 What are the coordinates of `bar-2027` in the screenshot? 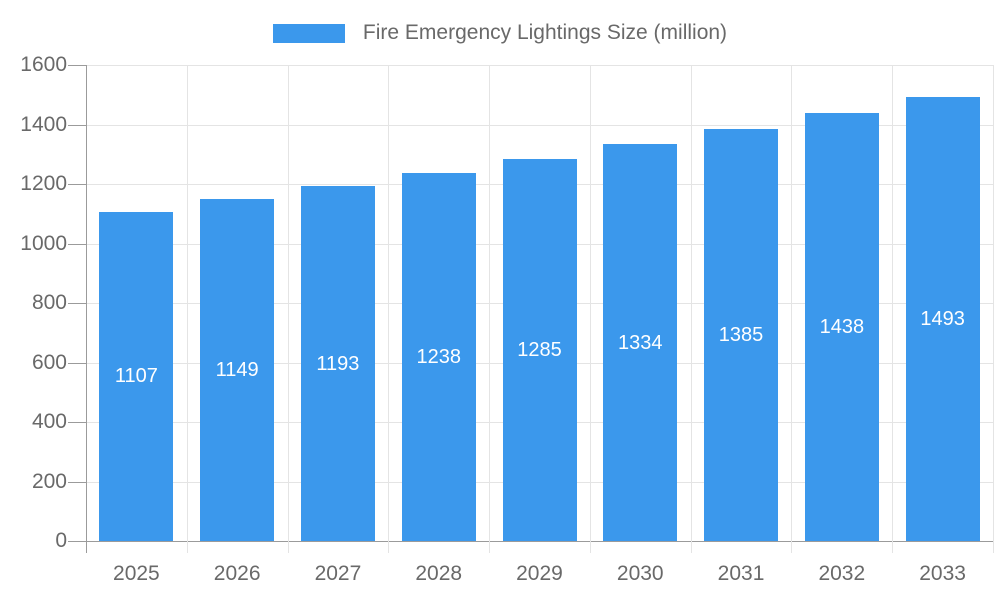 It's located at (337, 363).